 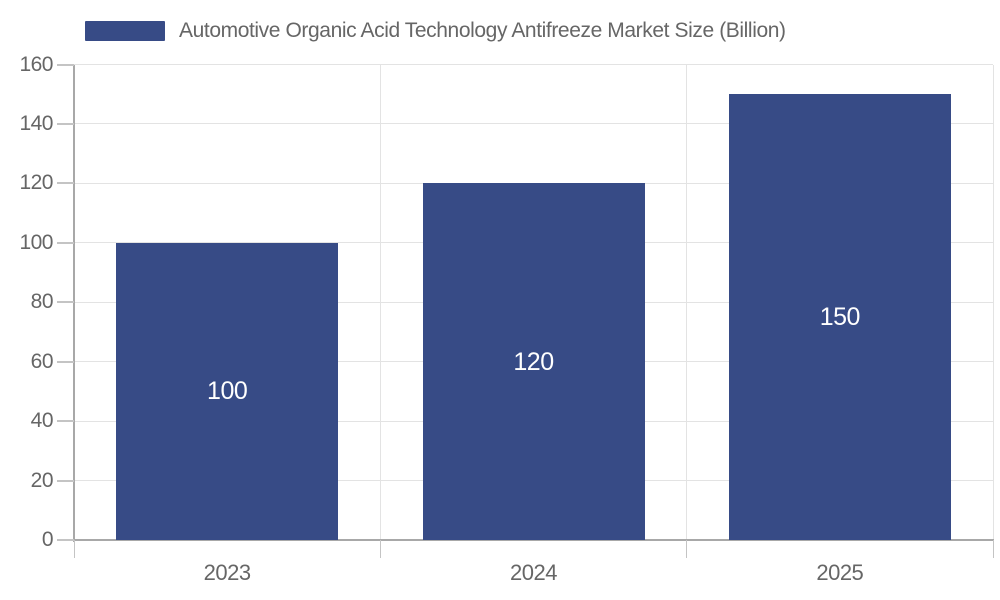 What do you see at coordinates (533, 572) in the screenshot?
I see `x-axis-tick-label: 2024` at bounding box center [533, 572].